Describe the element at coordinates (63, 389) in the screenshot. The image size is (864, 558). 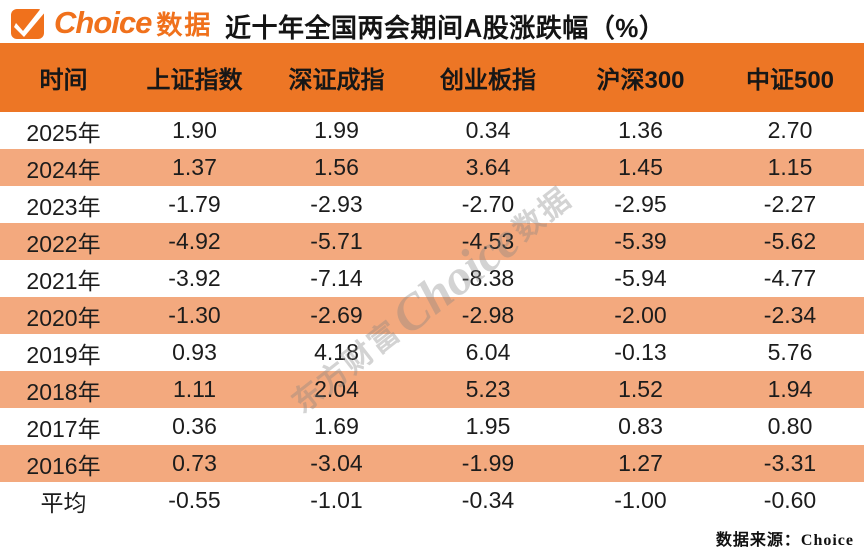
I see `row-label: 2018年` at that location.